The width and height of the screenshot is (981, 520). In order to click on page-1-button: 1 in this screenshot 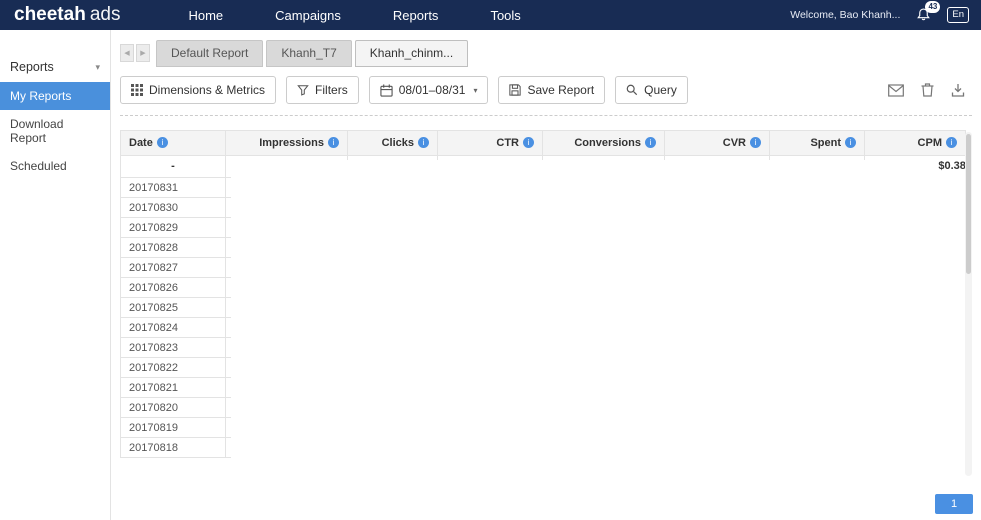, I will do `click(954, 504)`.